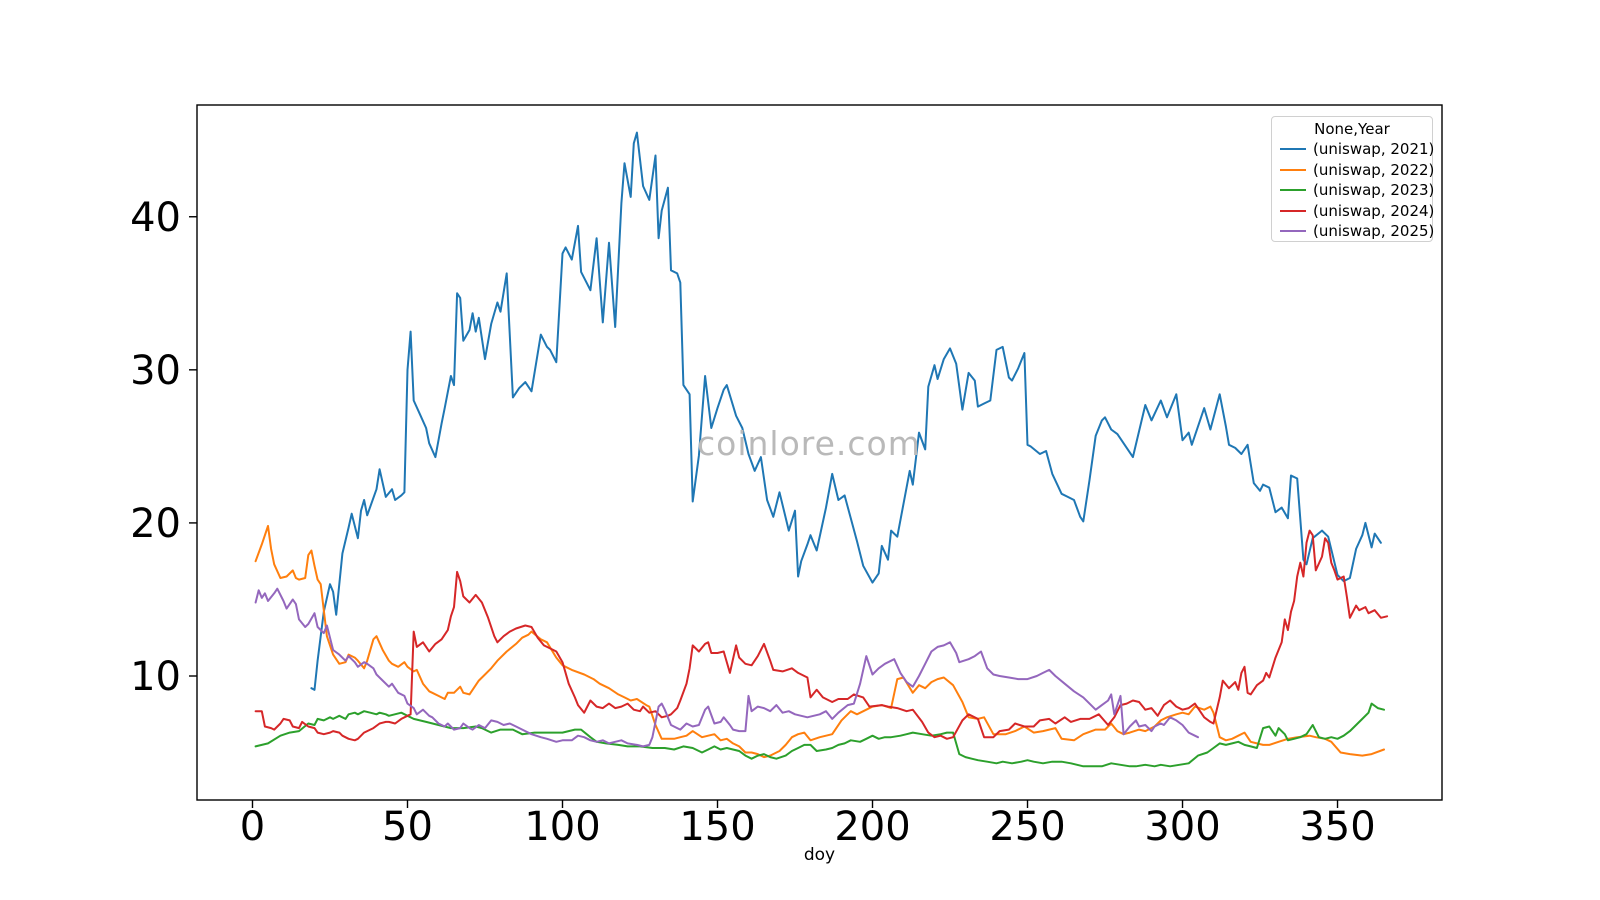 This screenshot has width=1600, height=900. I want to click on legend-title: None,Year, so click(1352, 129).